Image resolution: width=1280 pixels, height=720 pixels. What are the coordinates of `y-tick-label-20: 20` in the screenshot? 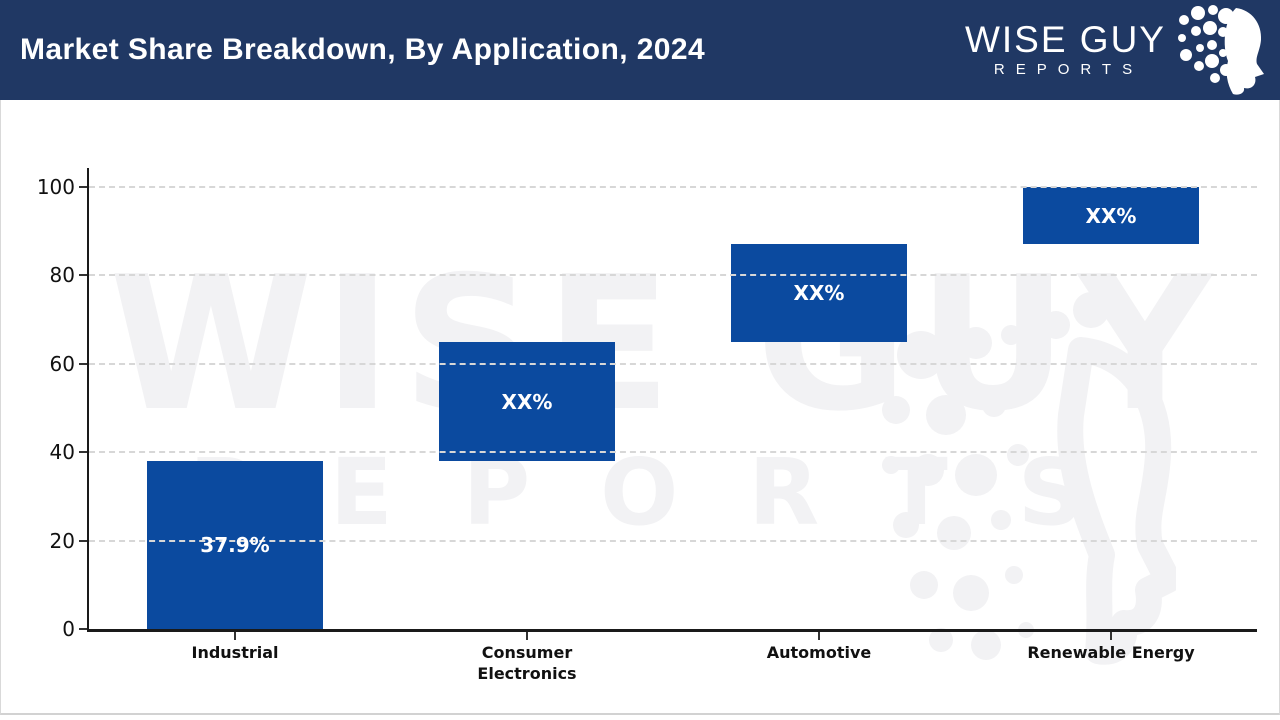 It's located at (62, 540).